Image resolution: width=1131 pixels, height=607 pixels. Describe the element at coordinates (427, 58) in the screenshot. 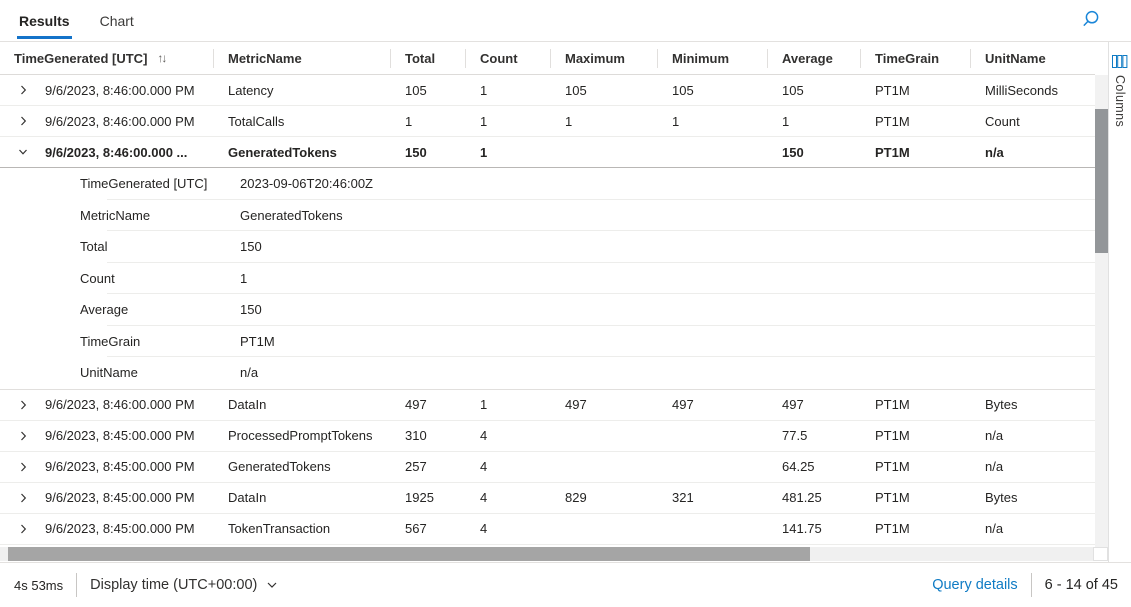

I see `column-header-total: Total` at that location.